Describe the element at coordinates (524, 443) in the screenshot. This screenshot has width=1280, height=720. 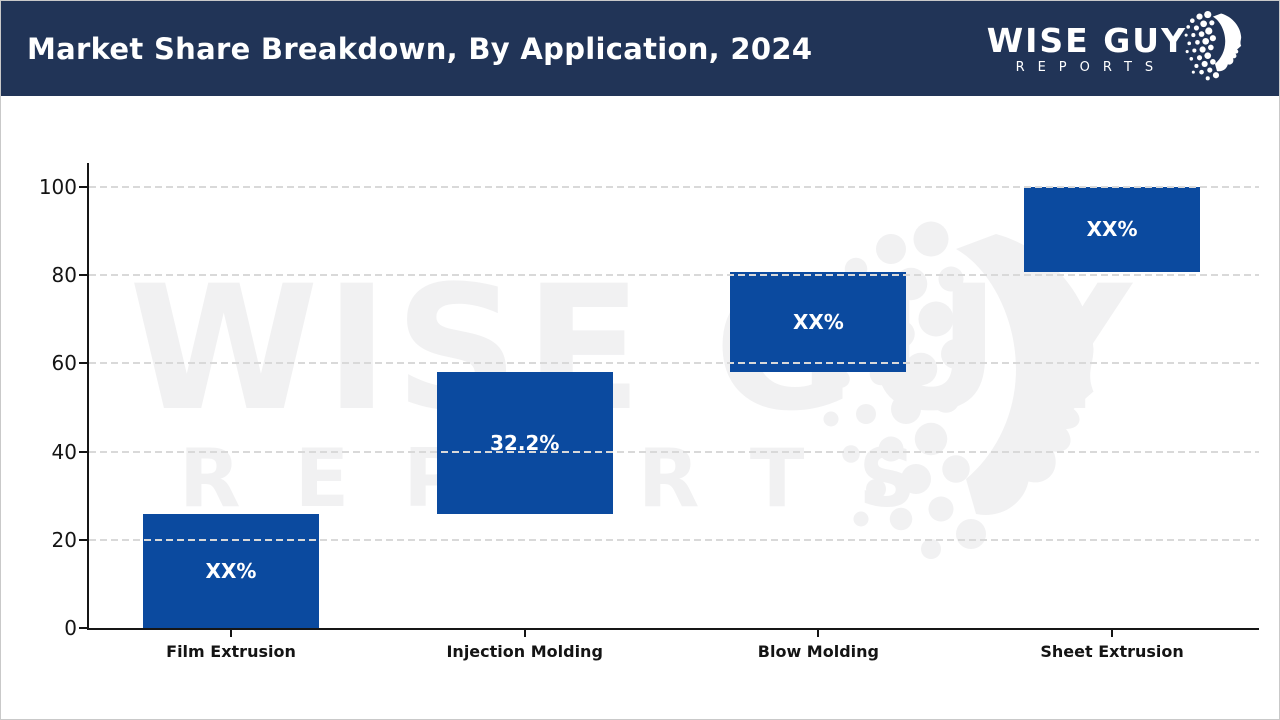
I see `waterfall-bar: 32.2%` at that location.